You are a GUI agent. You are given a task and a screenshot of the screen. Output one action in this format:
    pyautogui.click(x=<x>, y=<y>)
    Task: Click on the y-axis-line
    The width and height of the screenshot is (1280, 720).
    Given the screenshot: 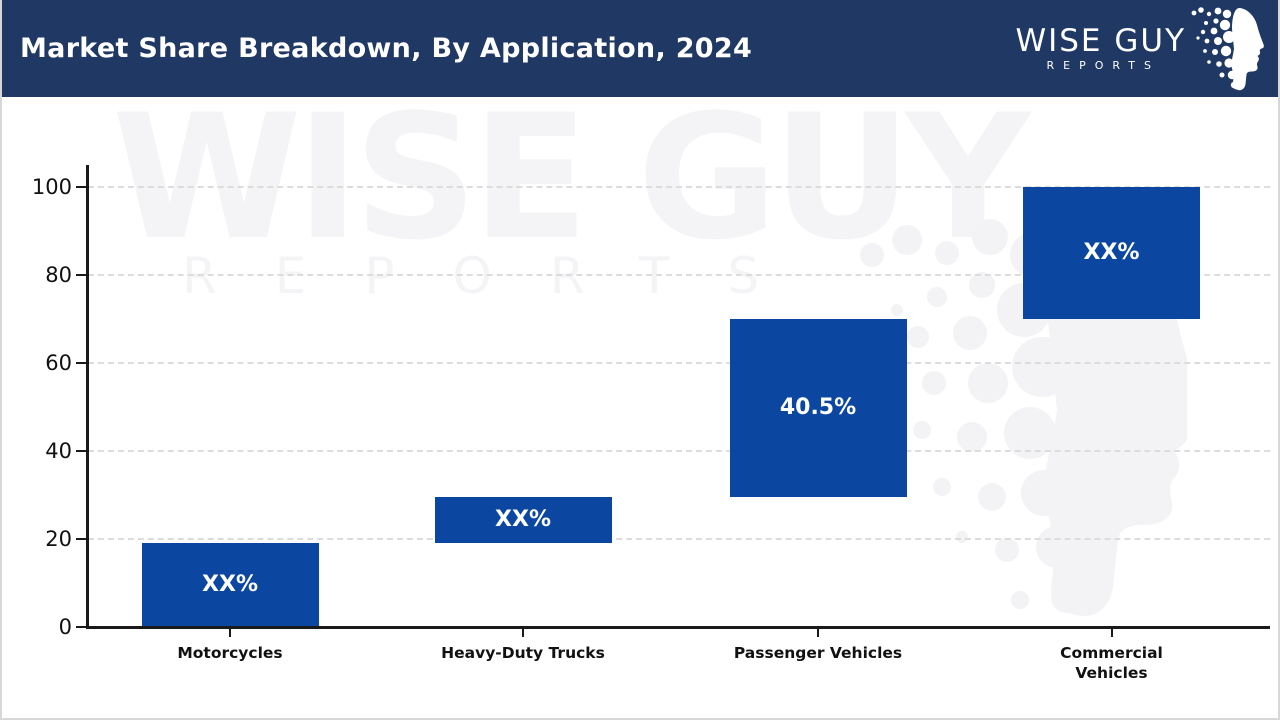 What is the action you would take?
    pyautogui.click(x=87, y=396)
    